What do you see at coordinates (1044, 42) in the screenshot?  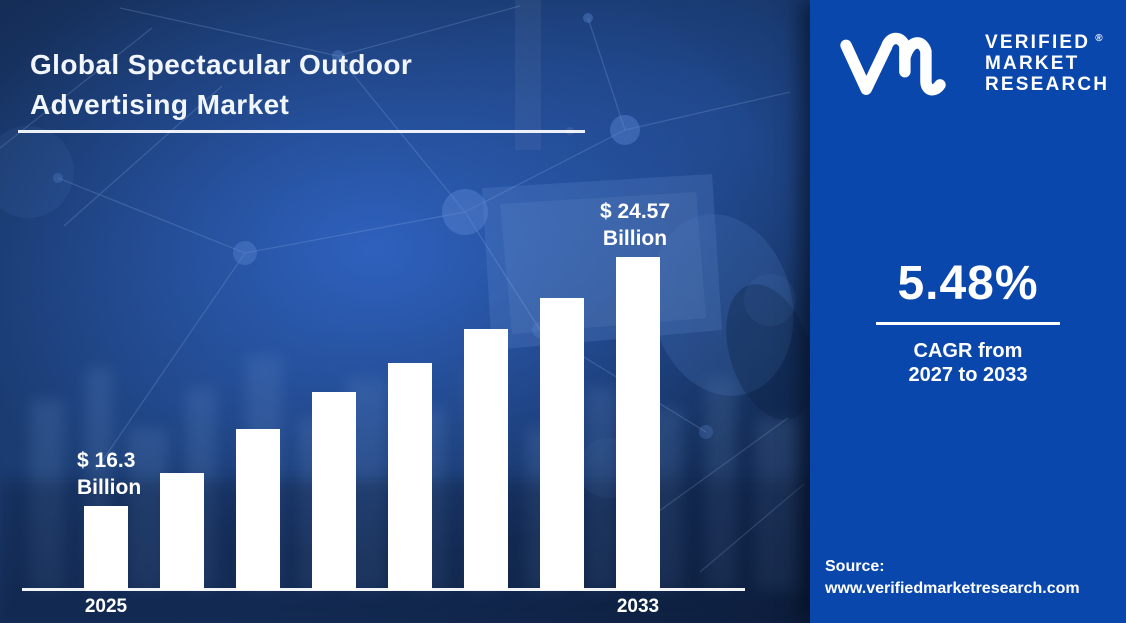 I see `brand-line-1: VERIFIED ®` at bounding box center [1044, 42].